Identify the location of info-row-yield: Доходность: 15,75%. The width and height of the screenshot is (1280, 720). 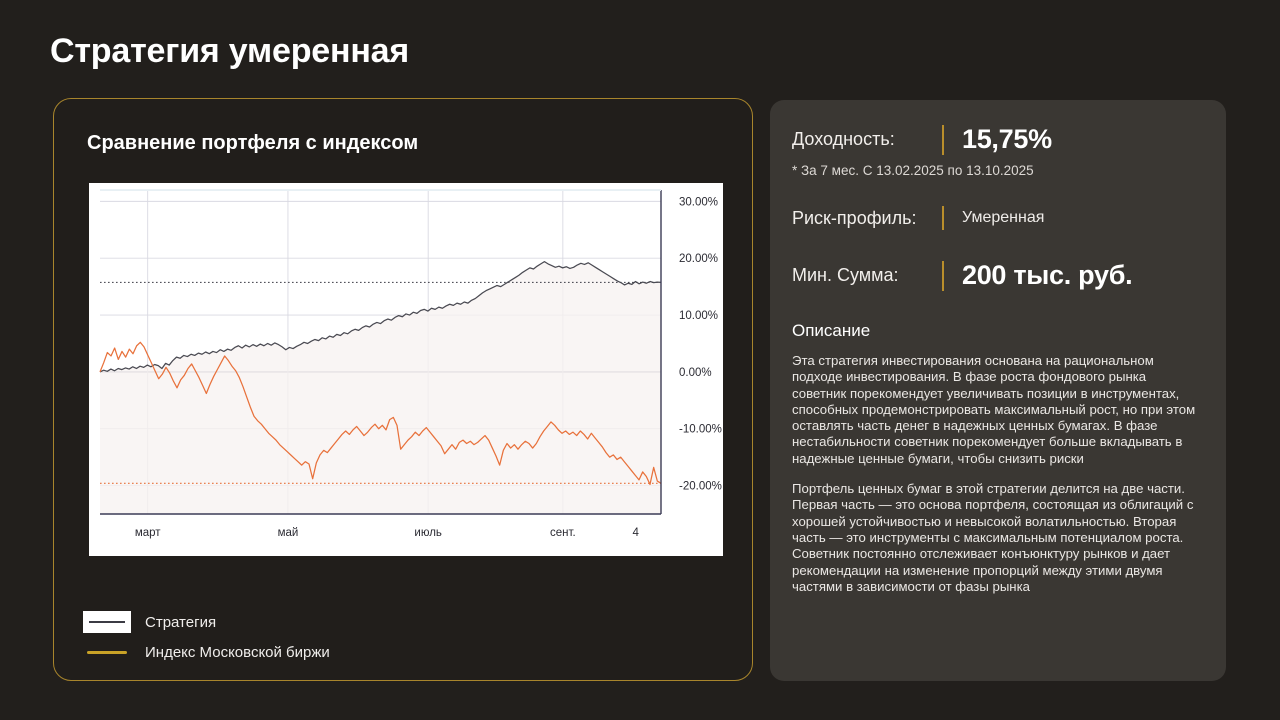
(996, 139).